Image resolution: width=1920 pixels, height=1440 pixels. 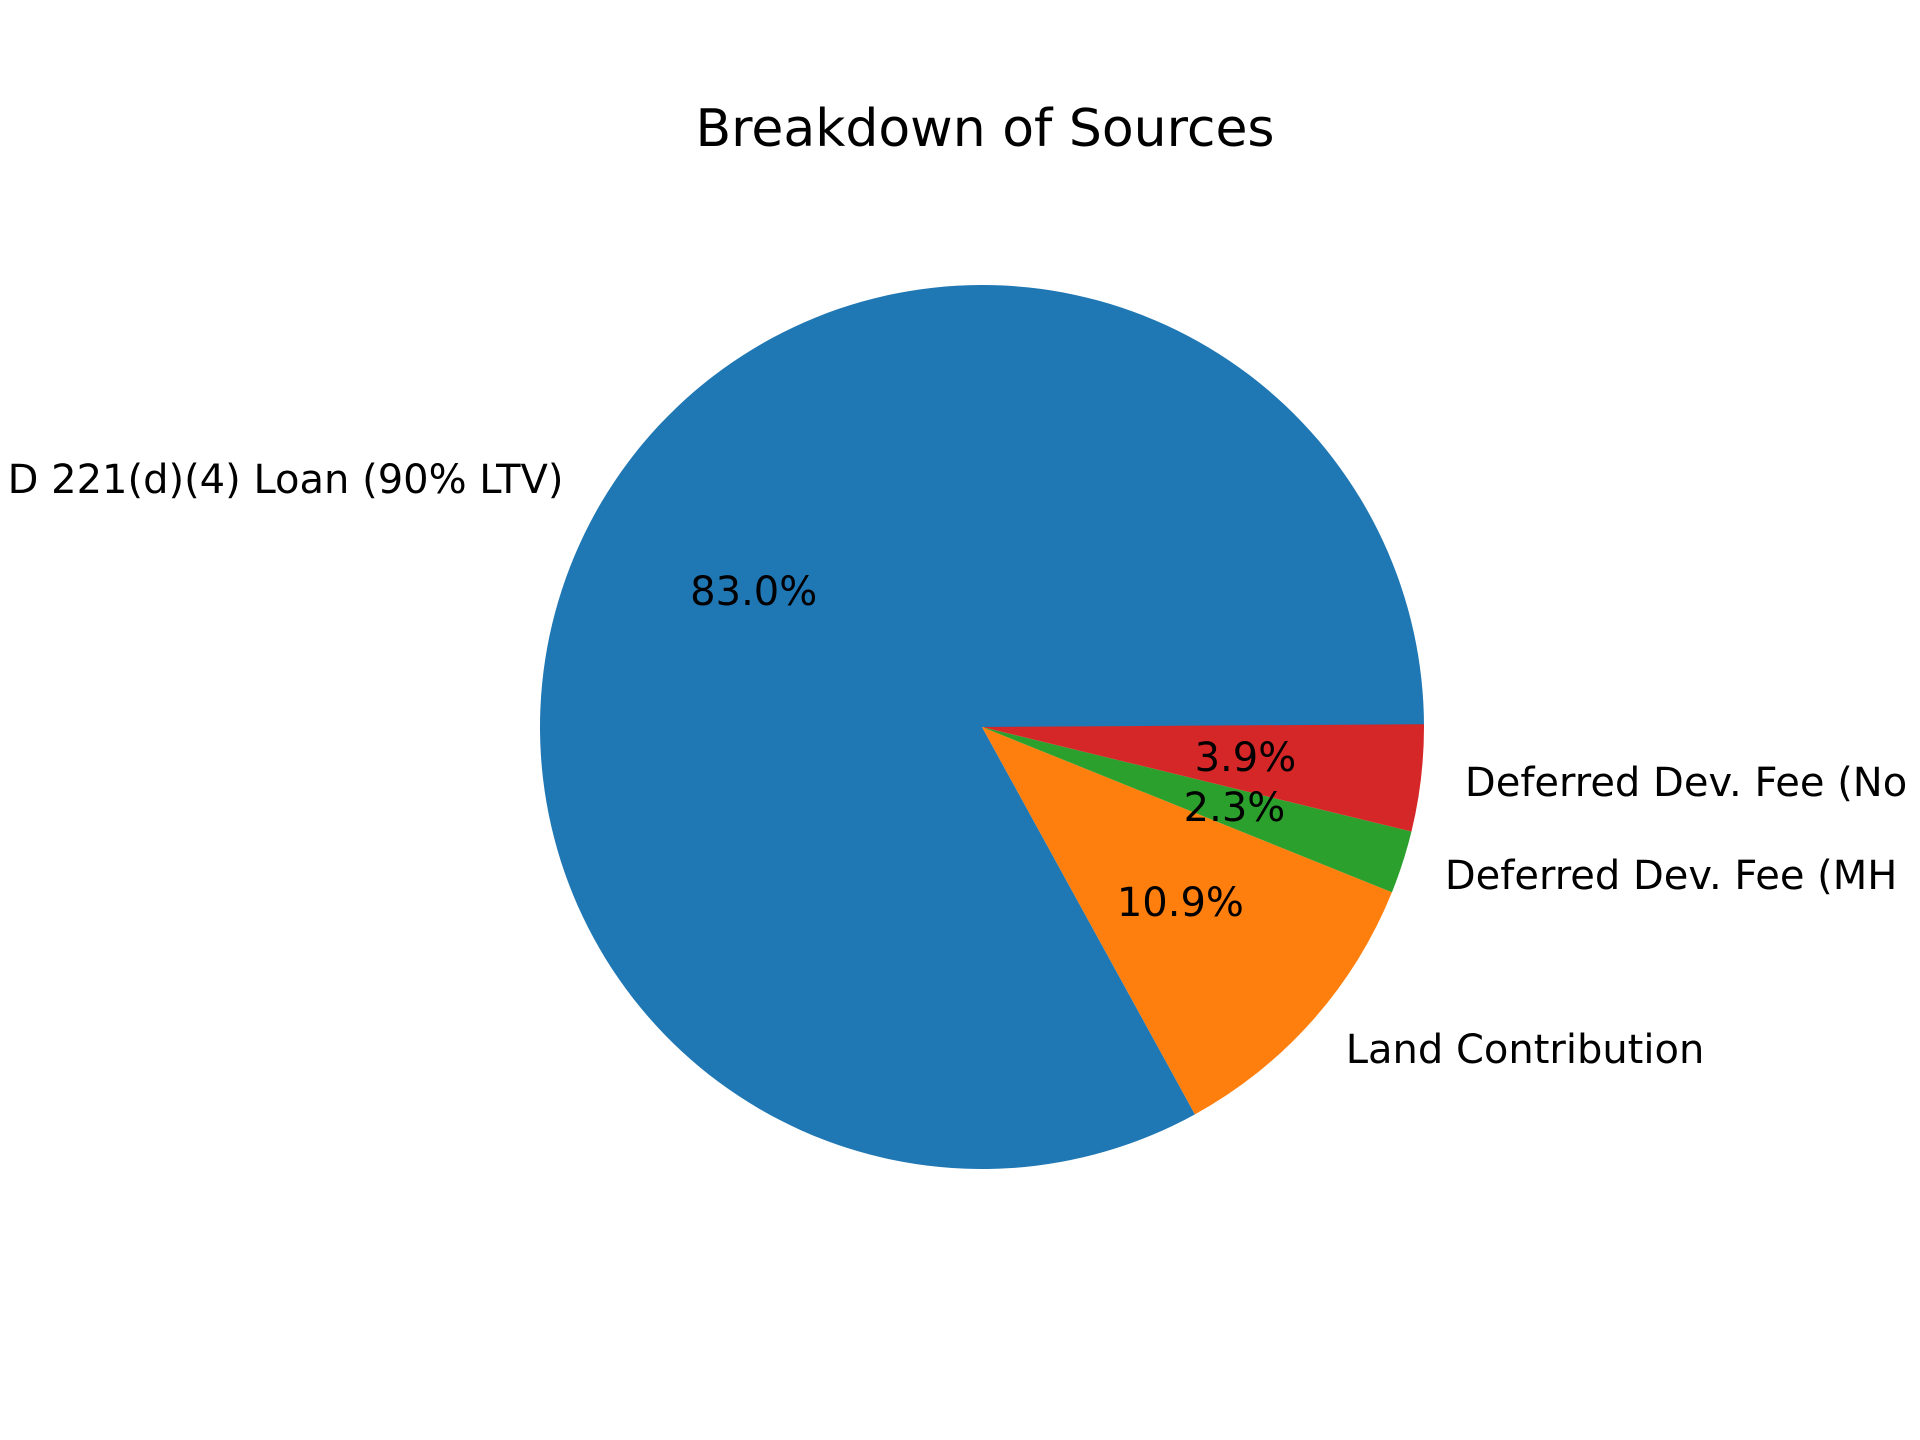 I want to click on slice-label-3: Deferred Dev. Fee (No, so click(x=1686, y=783).